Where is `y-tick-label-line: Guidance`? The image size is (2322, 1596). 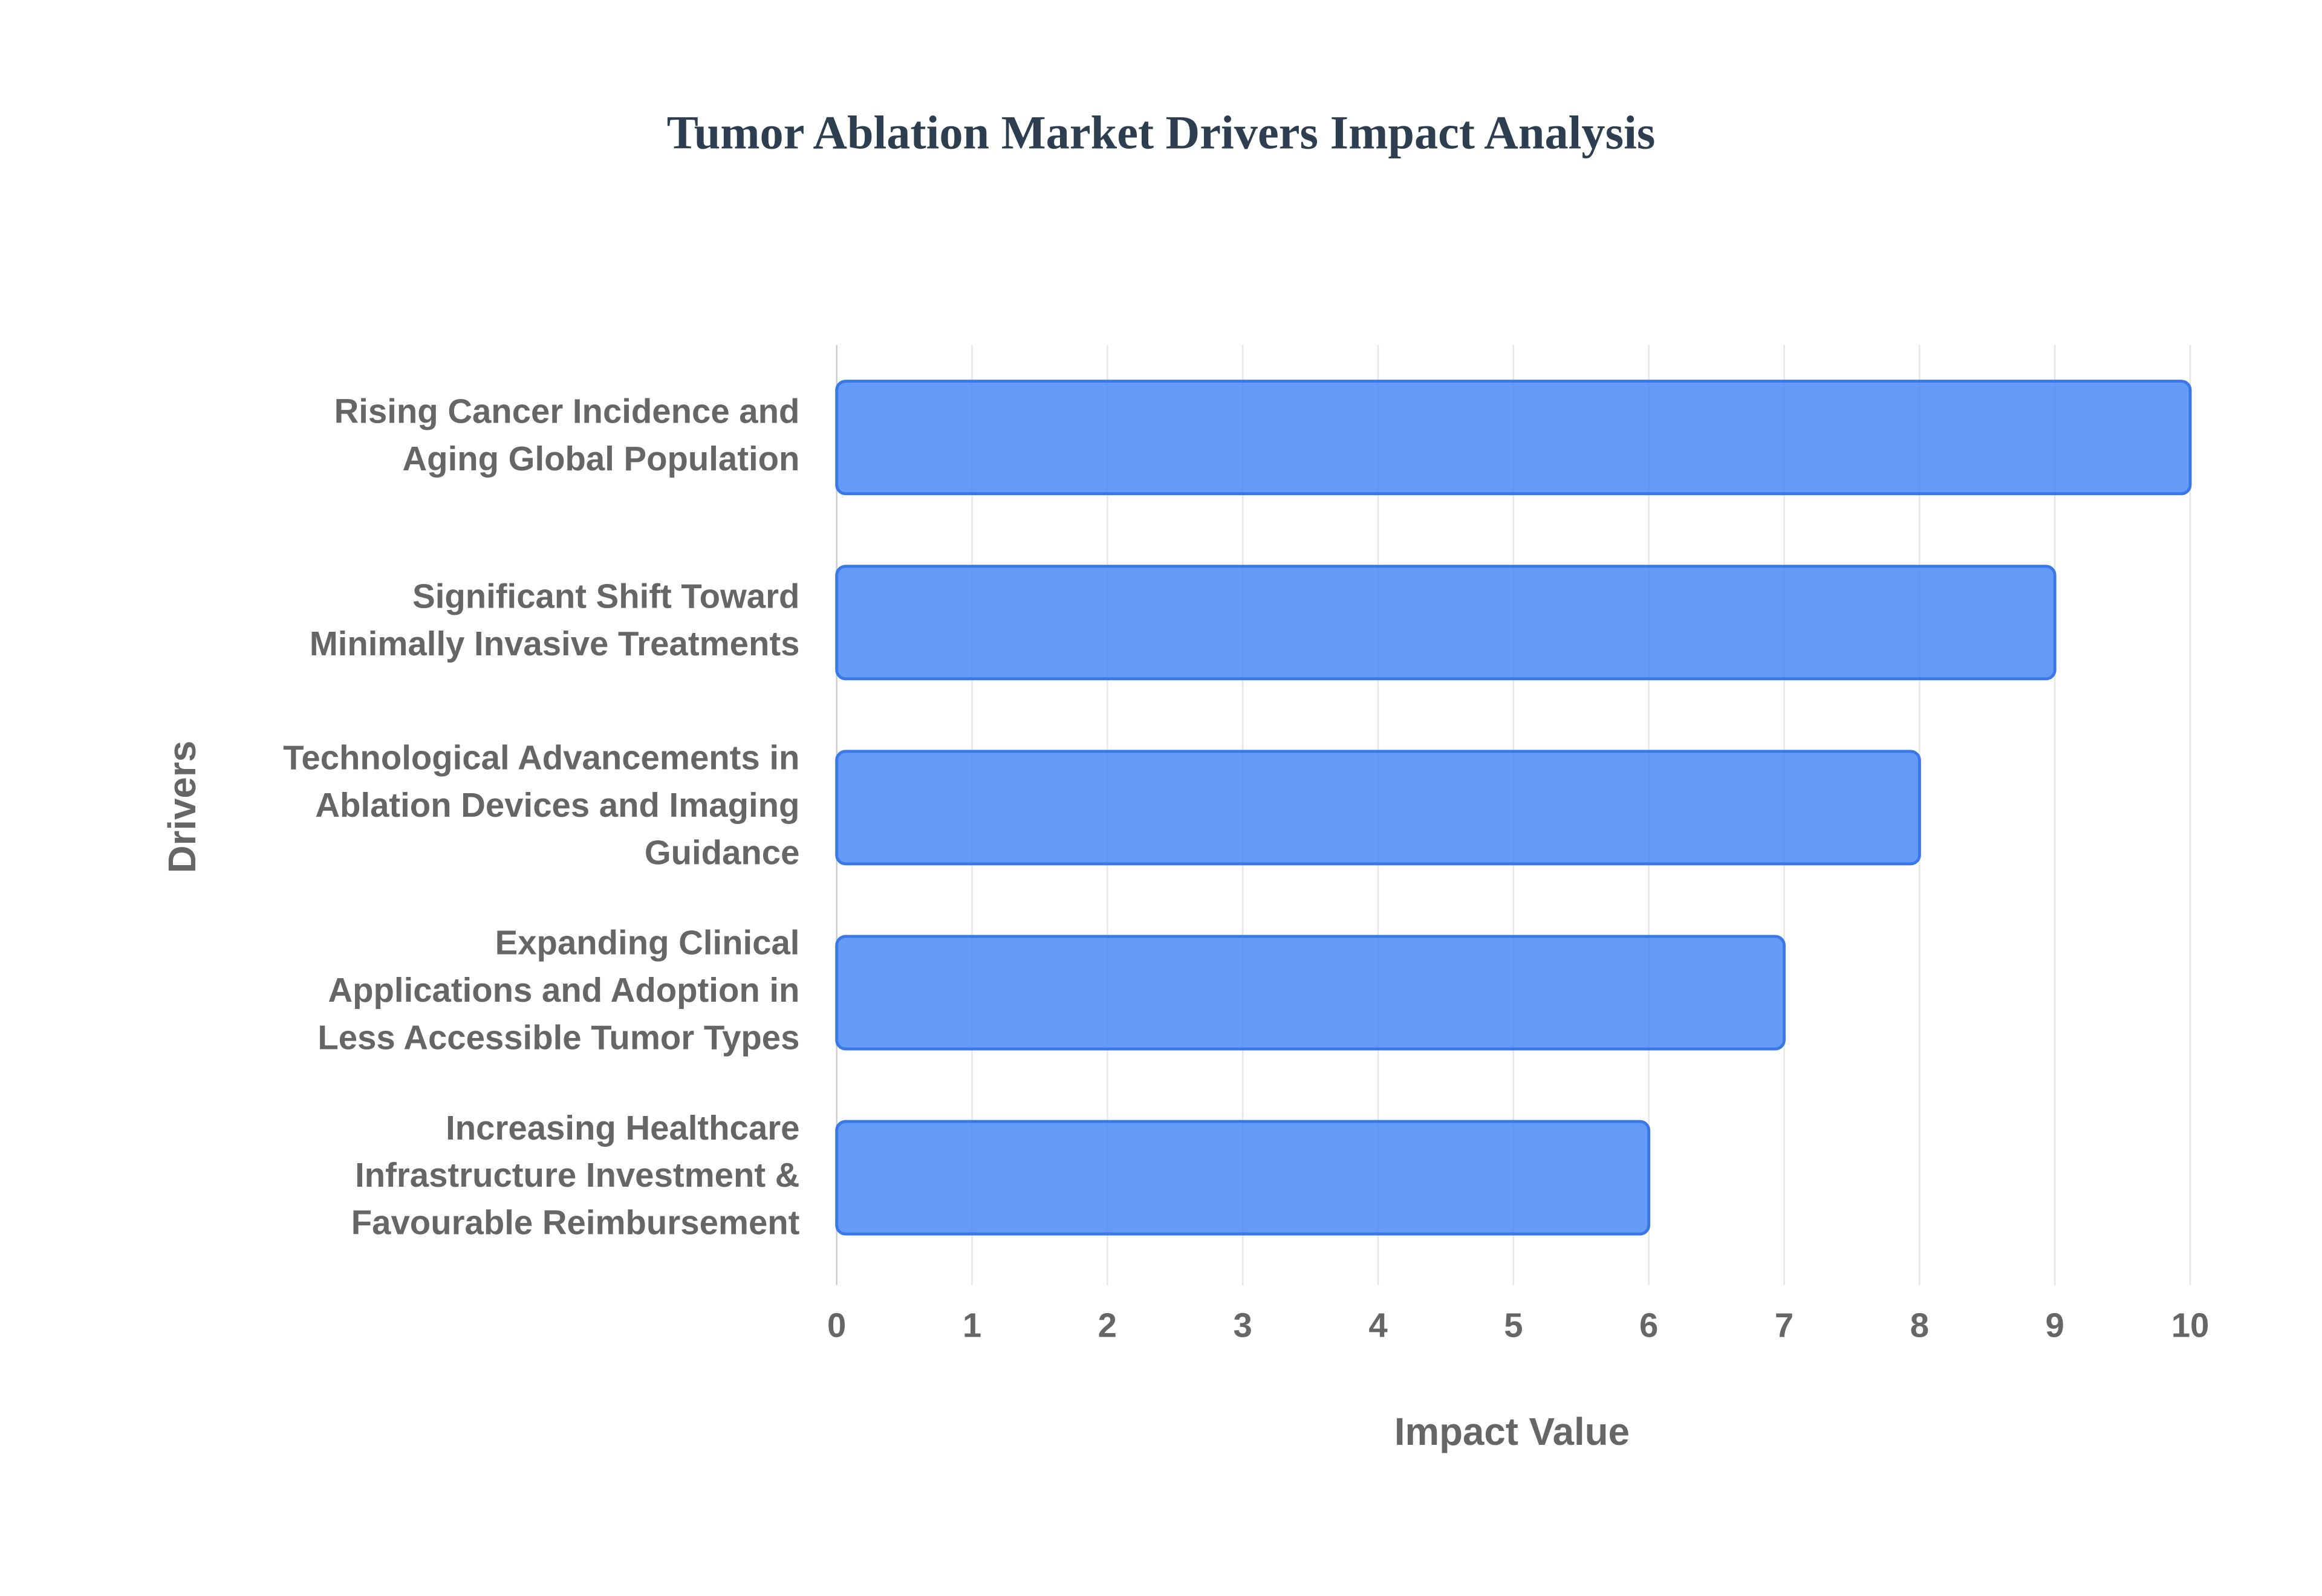
y-tick-label-line: Guidance is located at coordinates (723, 852).